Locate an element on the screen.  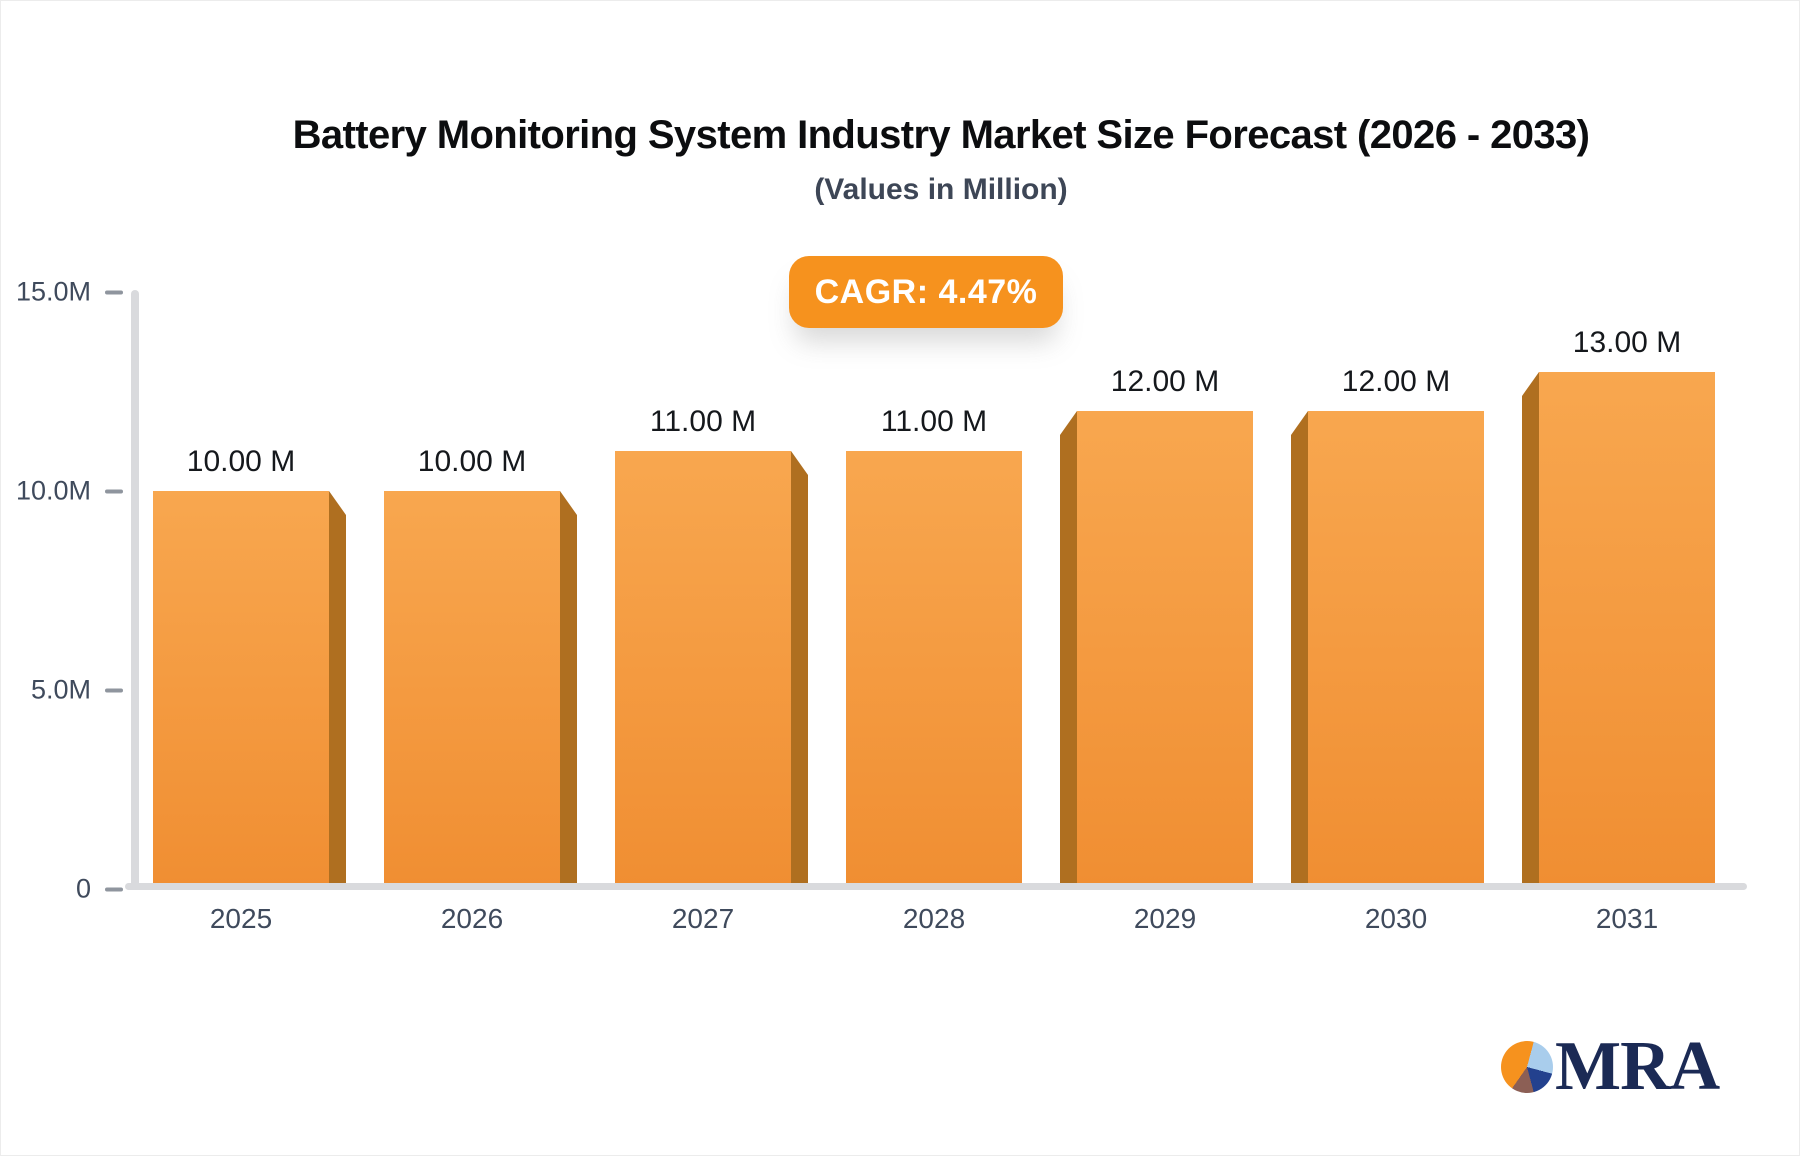
bar-2026 is located at coordinates (480, 690).